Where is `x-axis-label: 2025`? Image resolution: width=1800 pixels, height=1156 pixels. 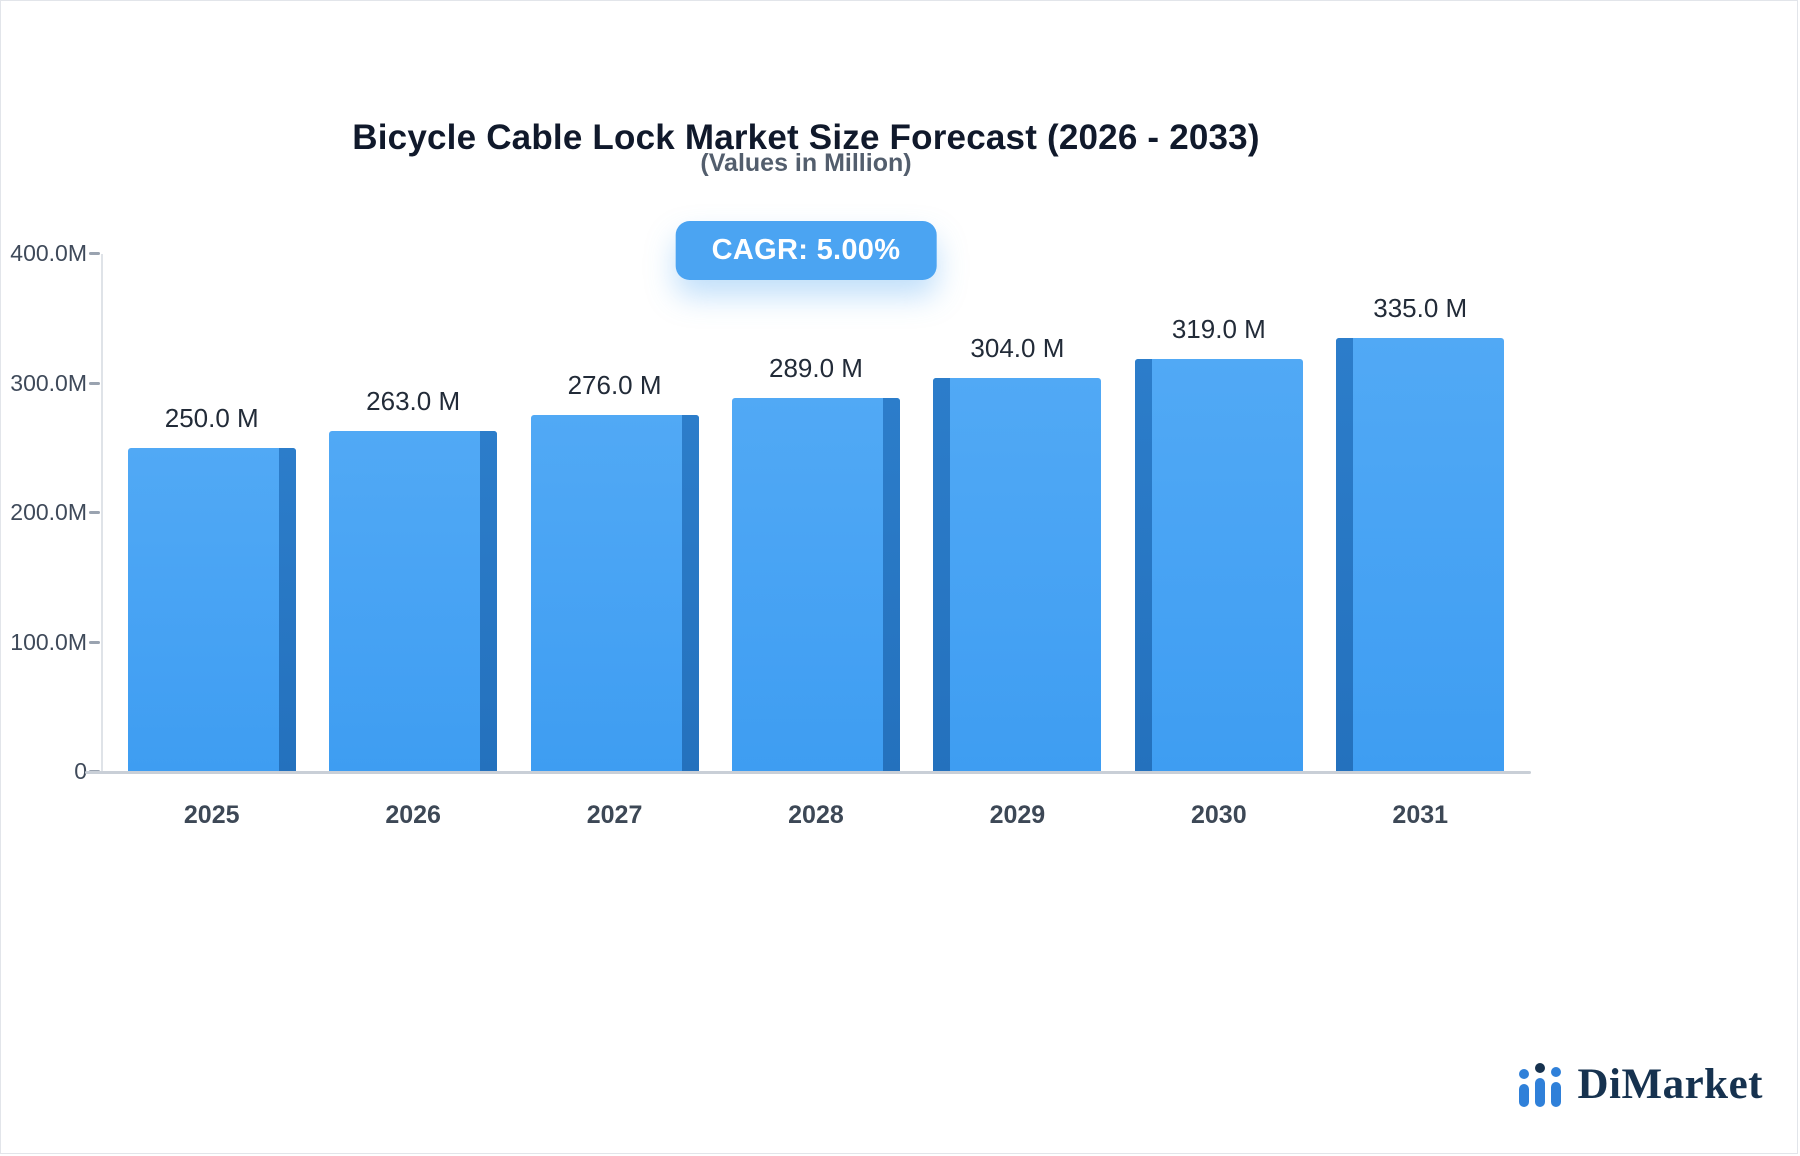 x-axis-label: 2025 is located at coordinates (211, 815).